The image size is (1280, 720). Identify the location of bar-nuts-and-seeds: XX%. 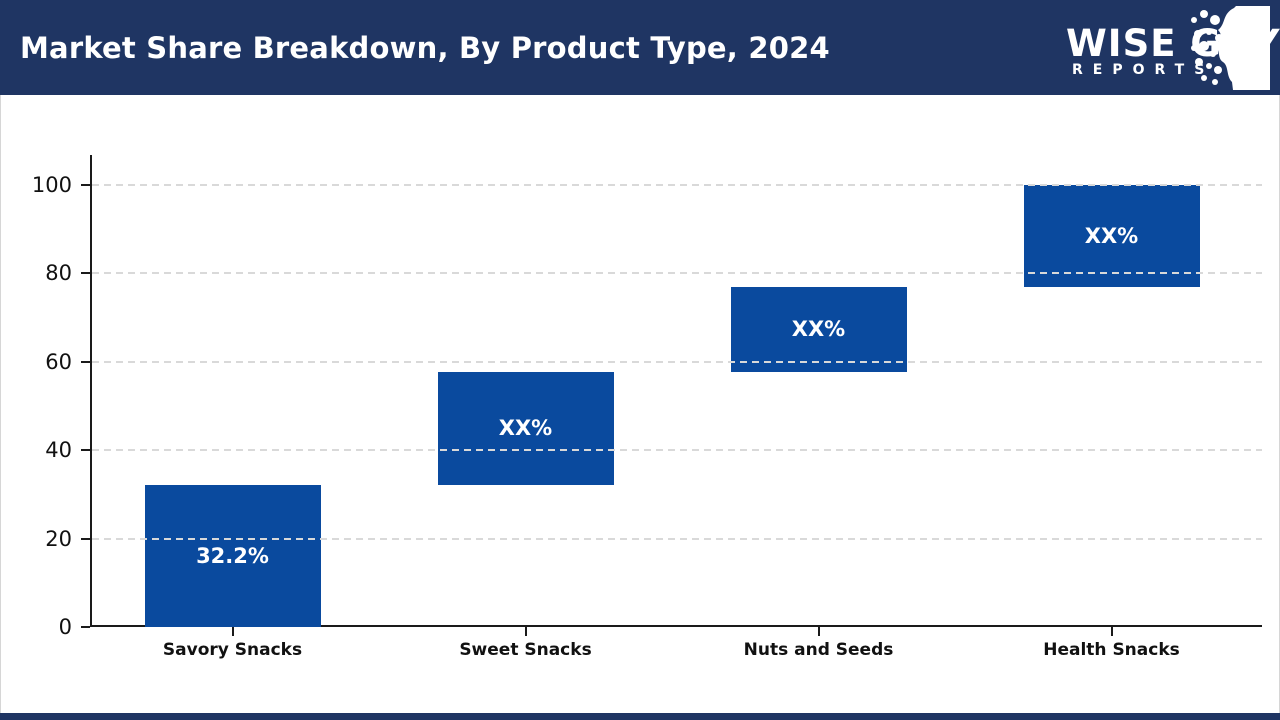
(818, 329).